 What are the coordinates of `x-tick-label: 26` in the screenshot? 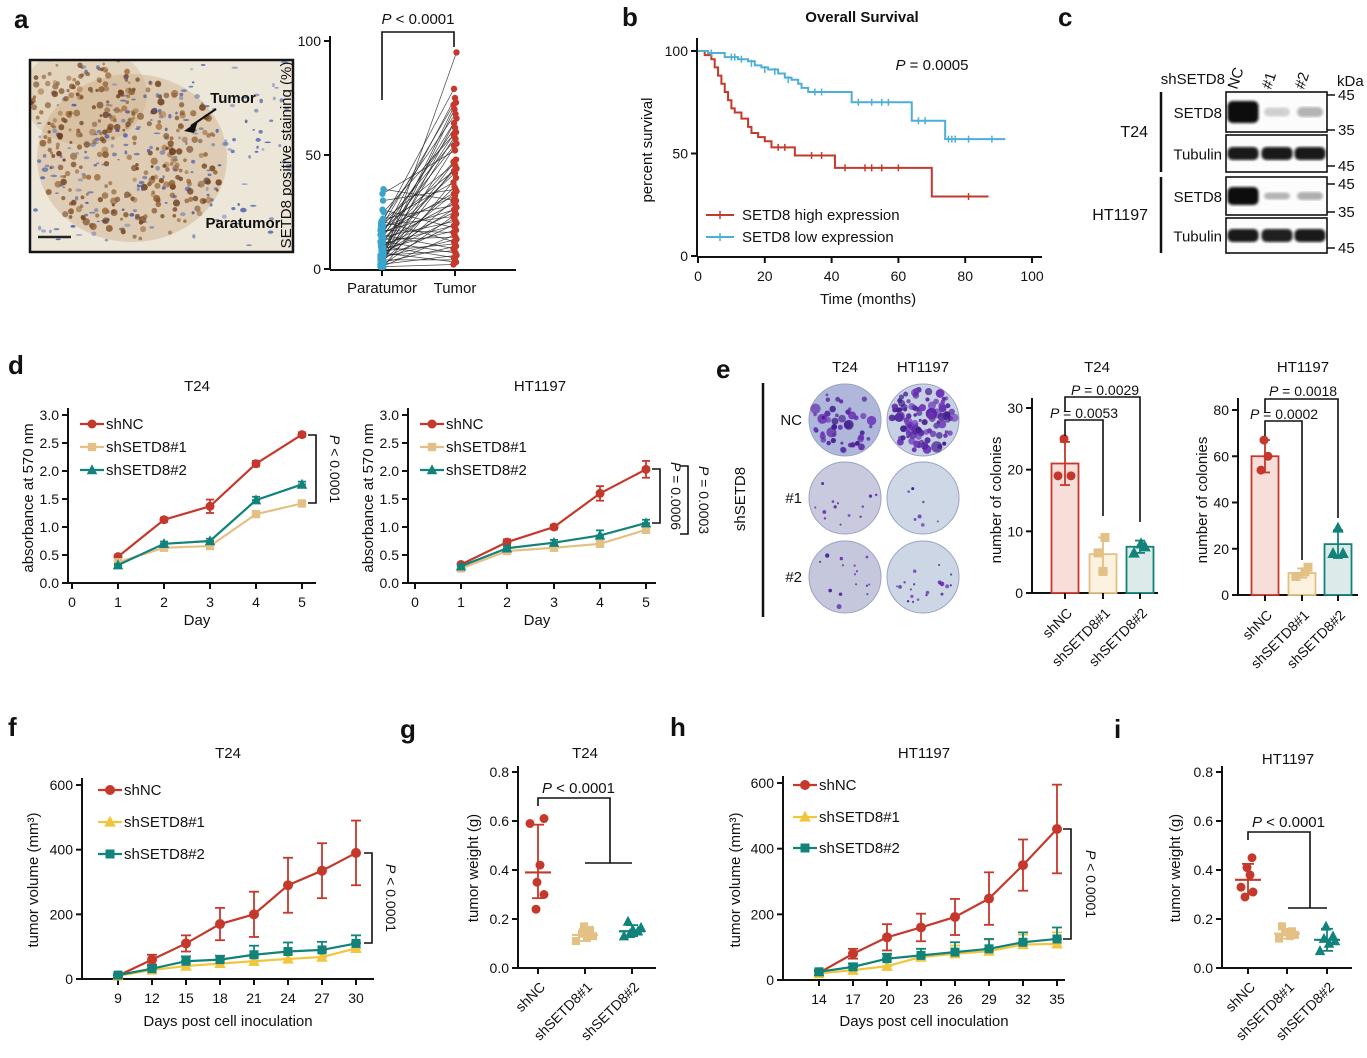 It's located at (955, 999).